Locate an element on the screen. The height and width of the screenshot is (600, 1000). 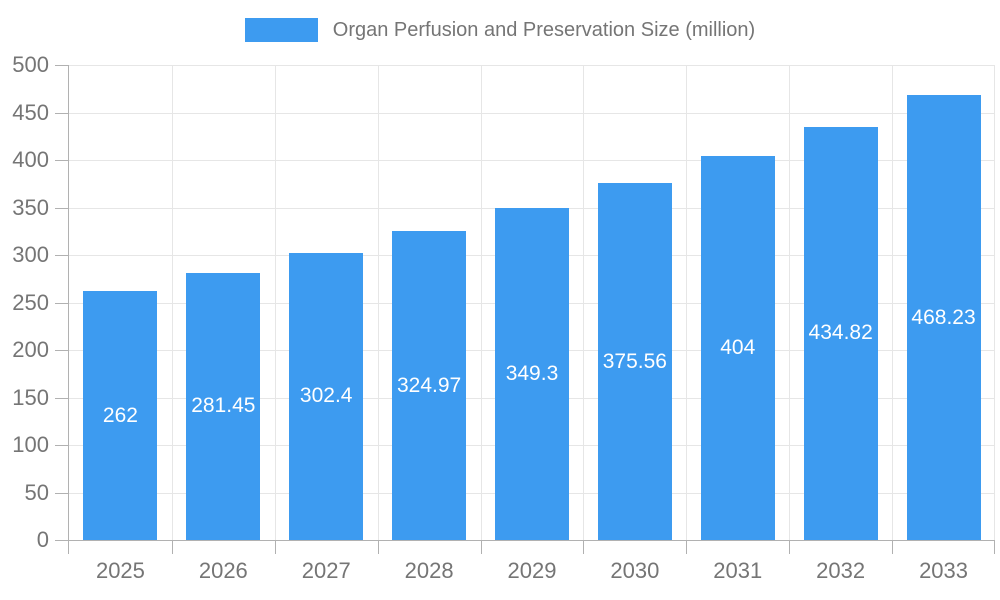
y-tick-label: 300 is located at coordinates (30, 254).